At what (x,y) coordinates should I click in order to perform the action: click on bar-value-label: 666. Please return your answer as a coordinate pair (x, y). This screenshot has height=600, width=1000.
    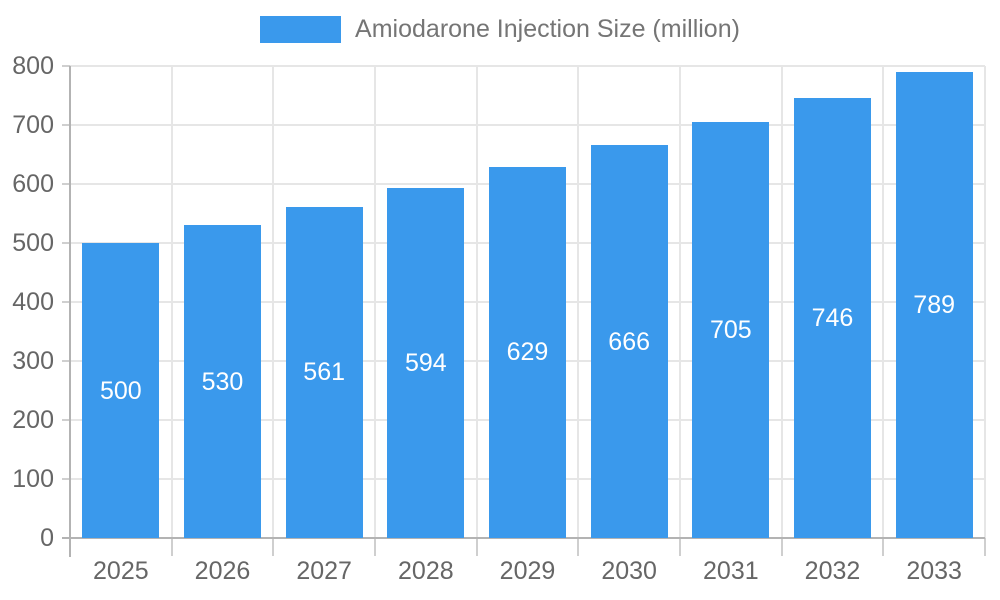
    Looking at the image, I should click on (629, 341).